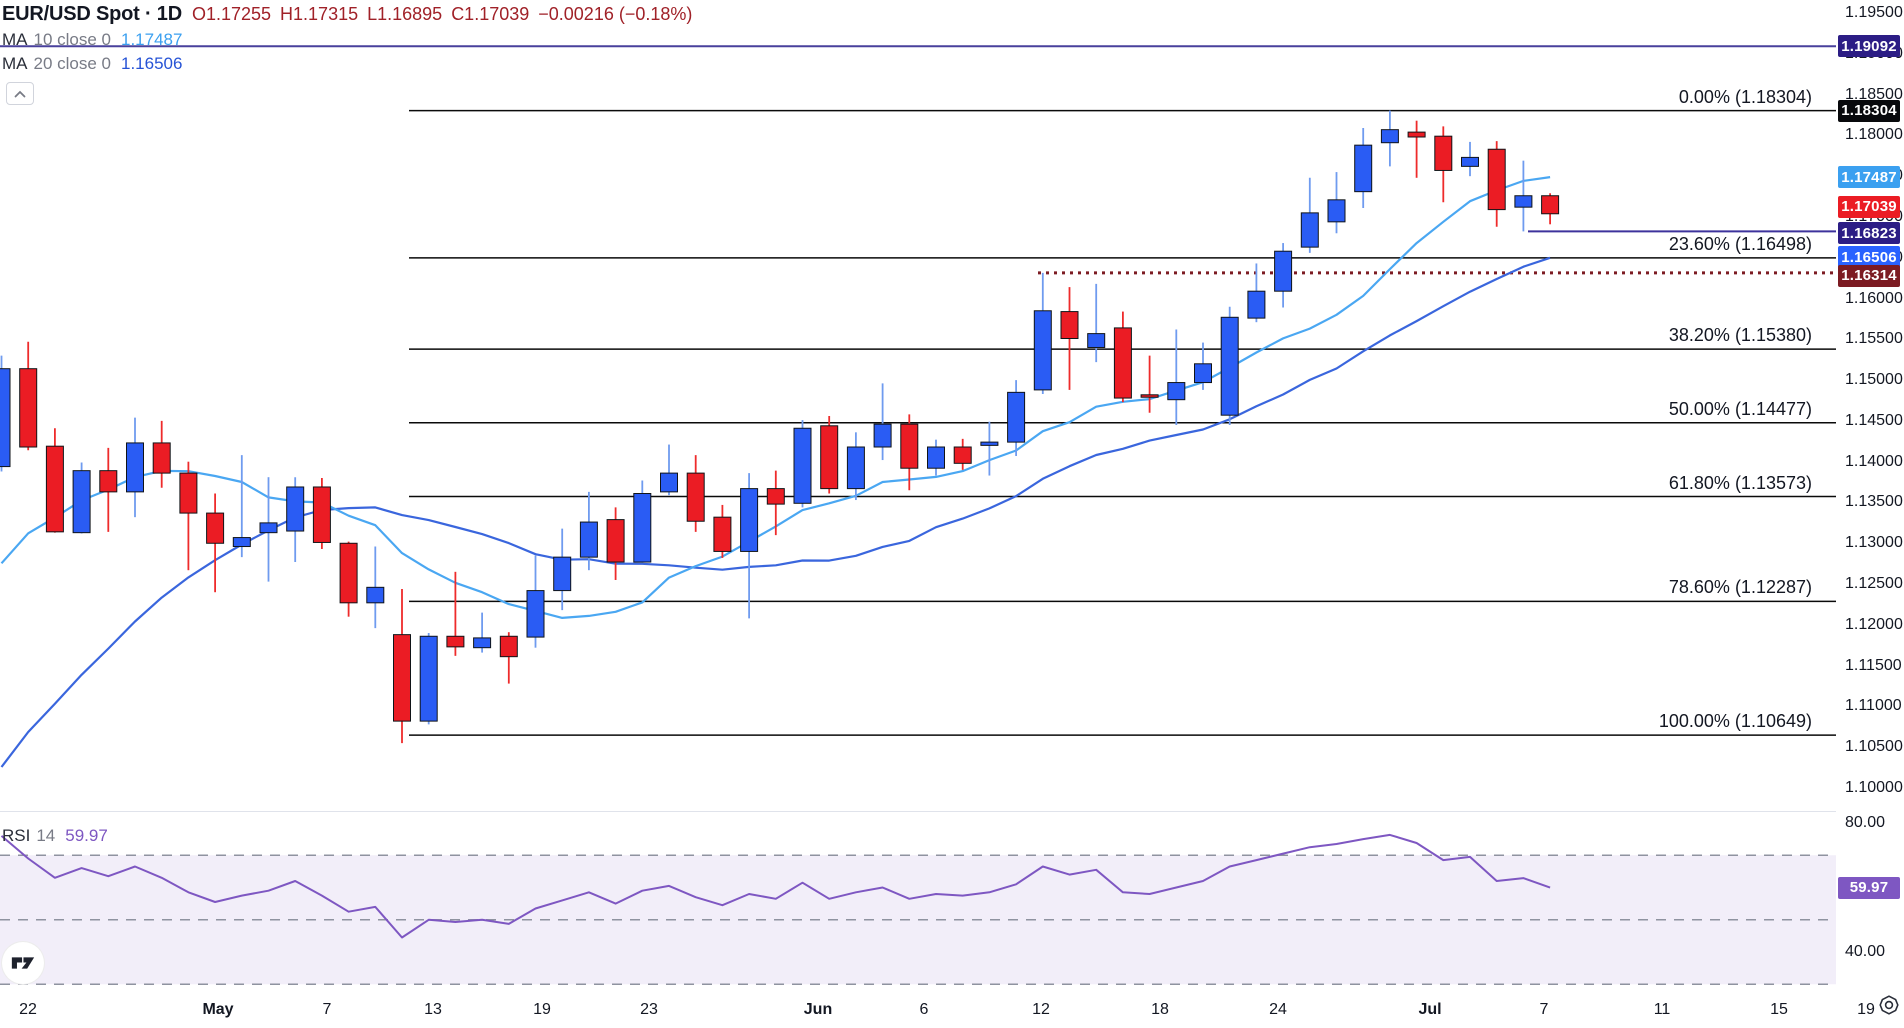 This screenshot has height=1028, width=1904. Describe the element at coordinates (1740, 243) in the screenshot. I see `fib-label-23.60: 23.60% (1.16498)` at that location.